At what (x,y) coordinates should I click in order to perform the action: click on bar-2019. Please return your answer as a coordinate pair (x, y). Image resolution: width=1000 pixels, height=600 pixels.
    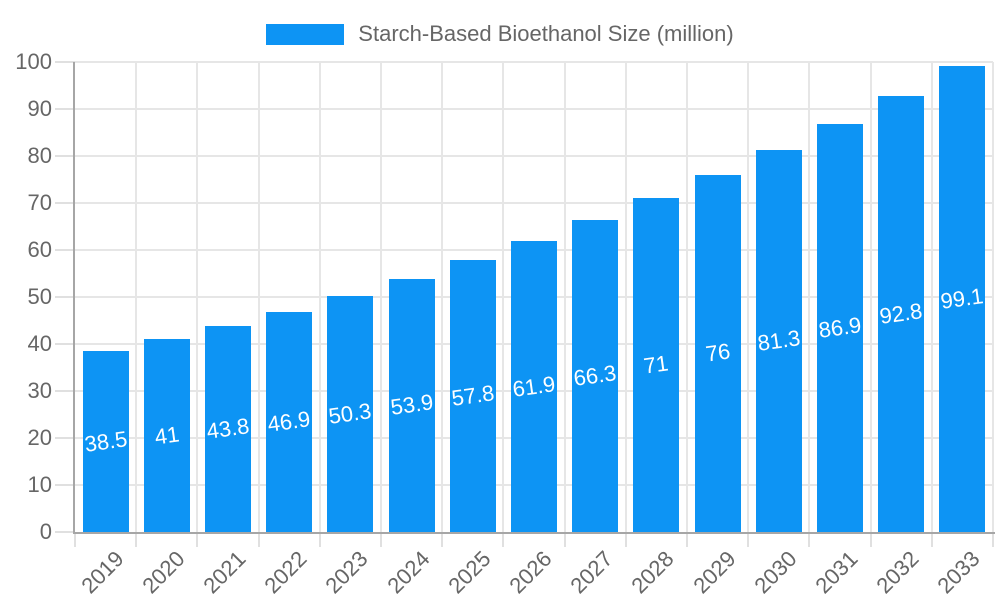
    Looking at the image, I should click on (105, 441).